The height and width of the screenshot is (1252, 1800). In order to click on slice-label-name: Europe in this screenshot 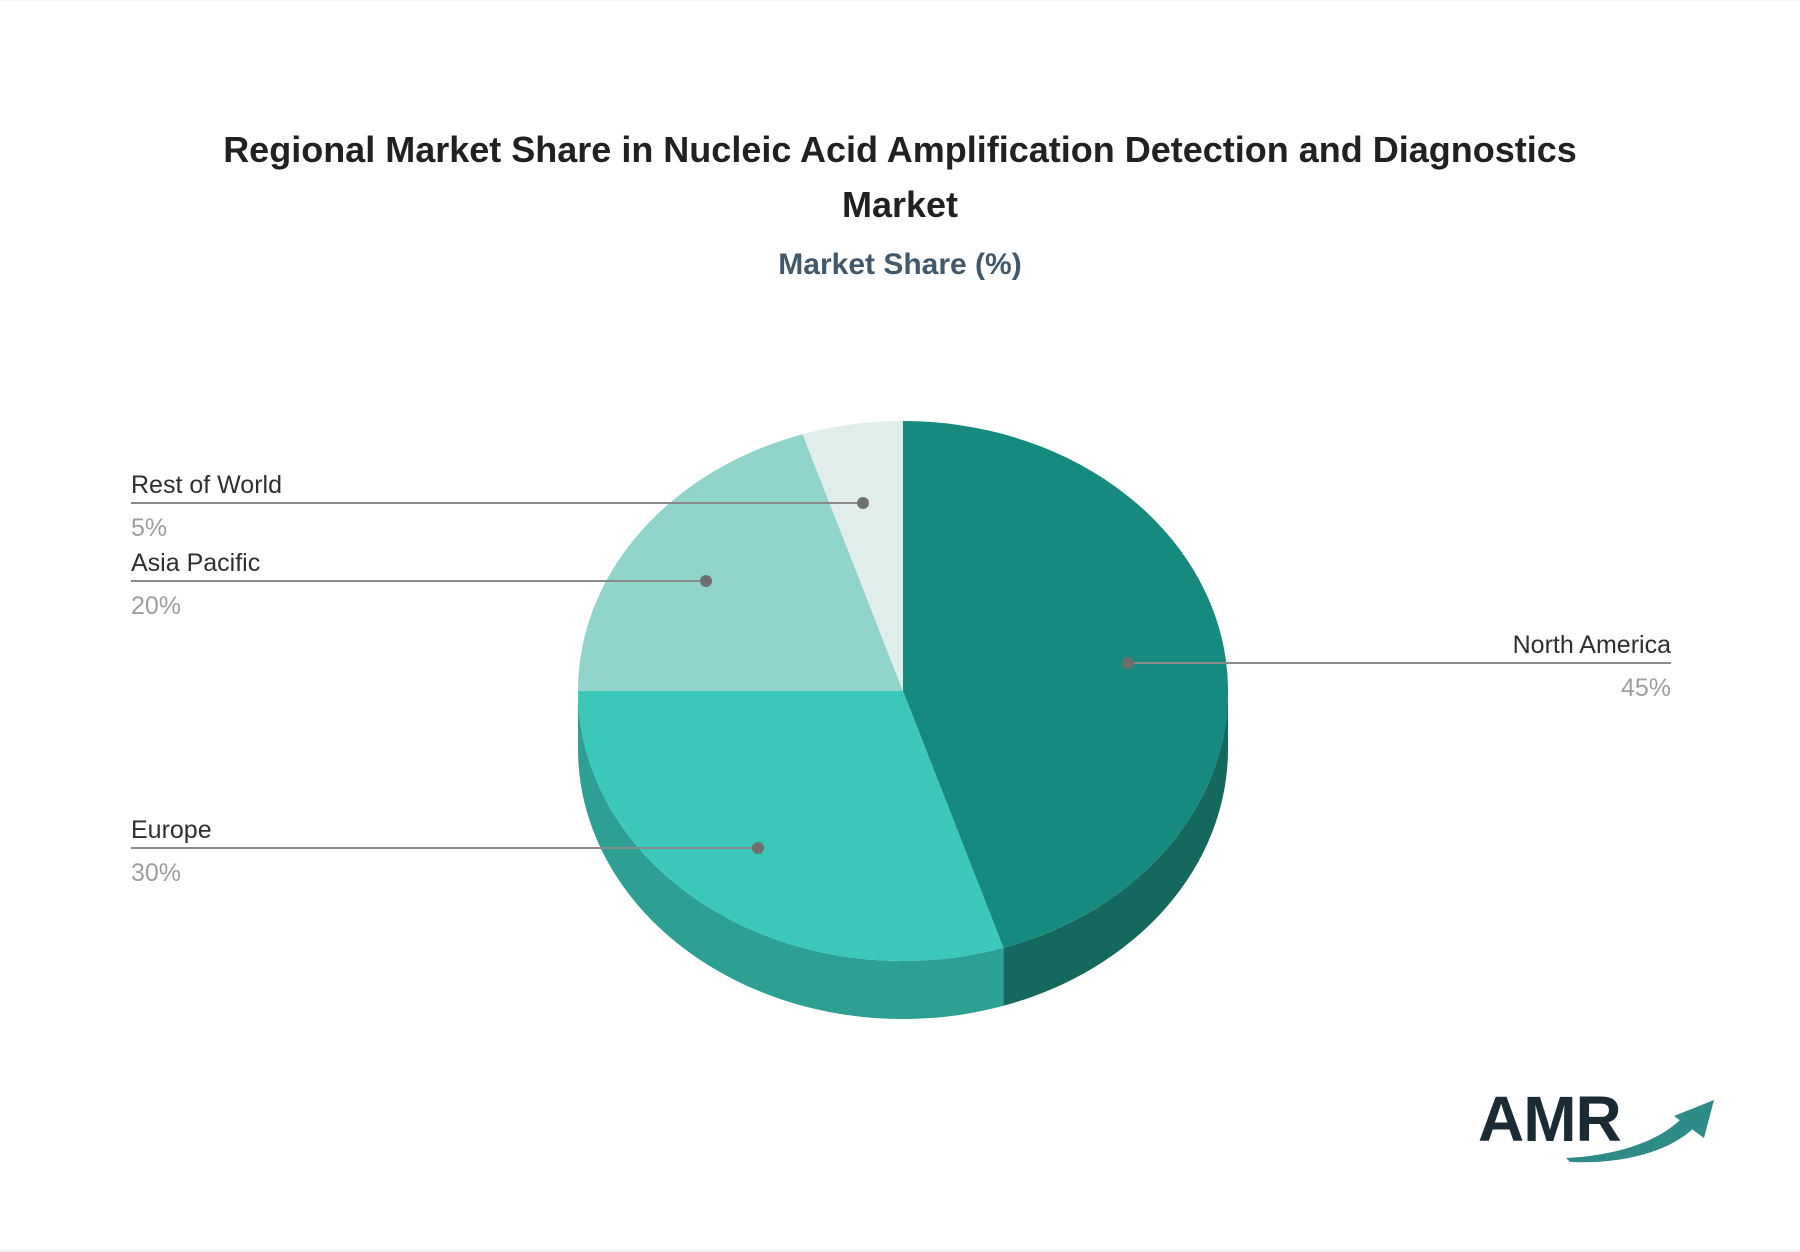, I will do `click(171, 830)`.